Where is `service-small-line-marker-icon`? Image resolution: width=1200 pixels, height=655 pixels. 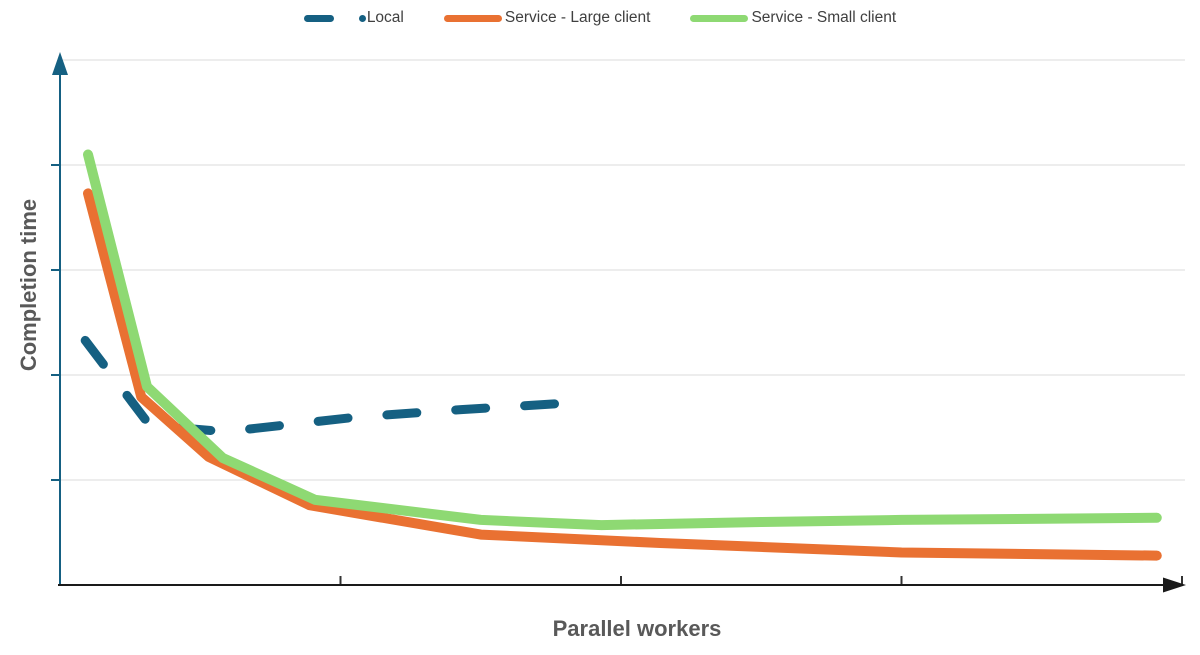
service-small-line-marker-icon is located at coordinates (719, 18).